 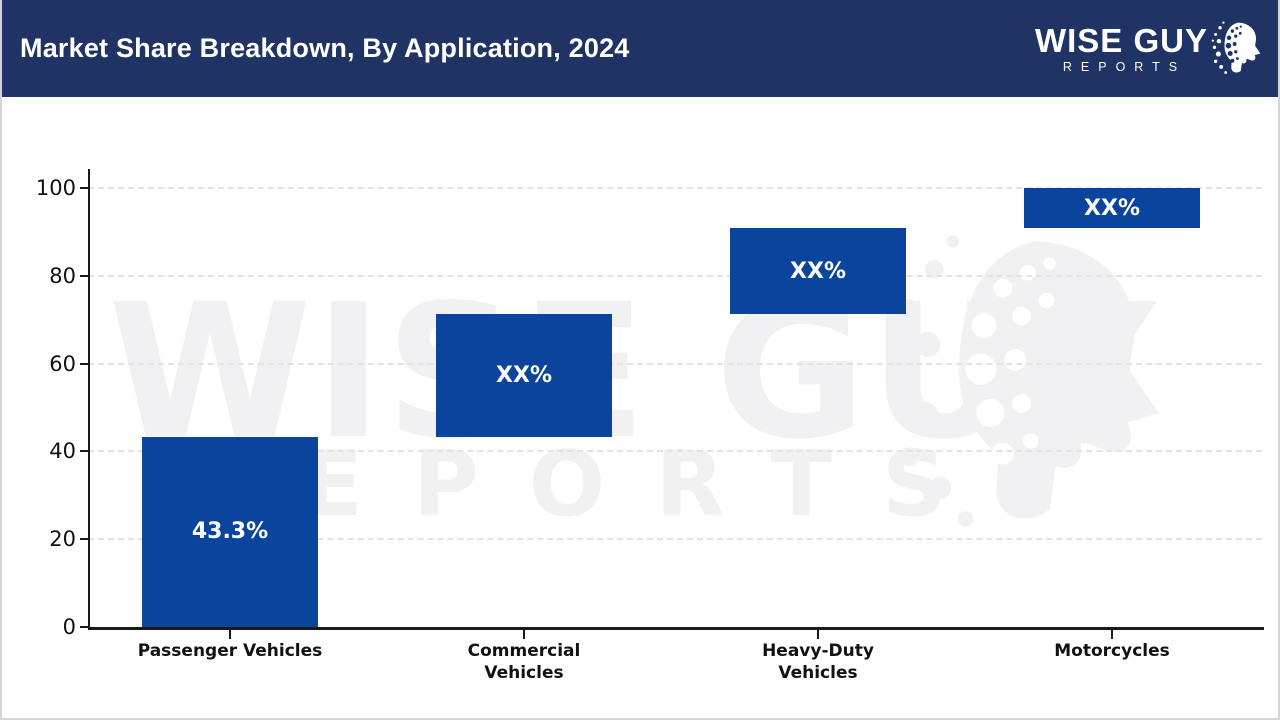 I want to click on bar-value-label-motorcycles: XX%, so click(x=1112, y=208).